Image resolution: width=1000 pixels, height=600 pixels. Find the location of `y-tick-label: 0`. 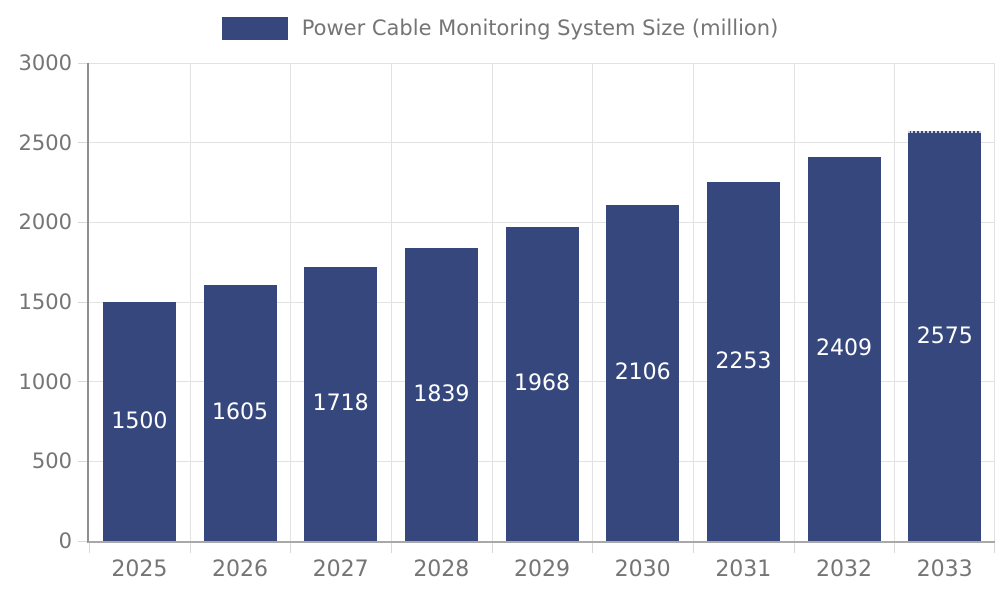

y-tick-label: 0 is located at coordinates (65, 541).